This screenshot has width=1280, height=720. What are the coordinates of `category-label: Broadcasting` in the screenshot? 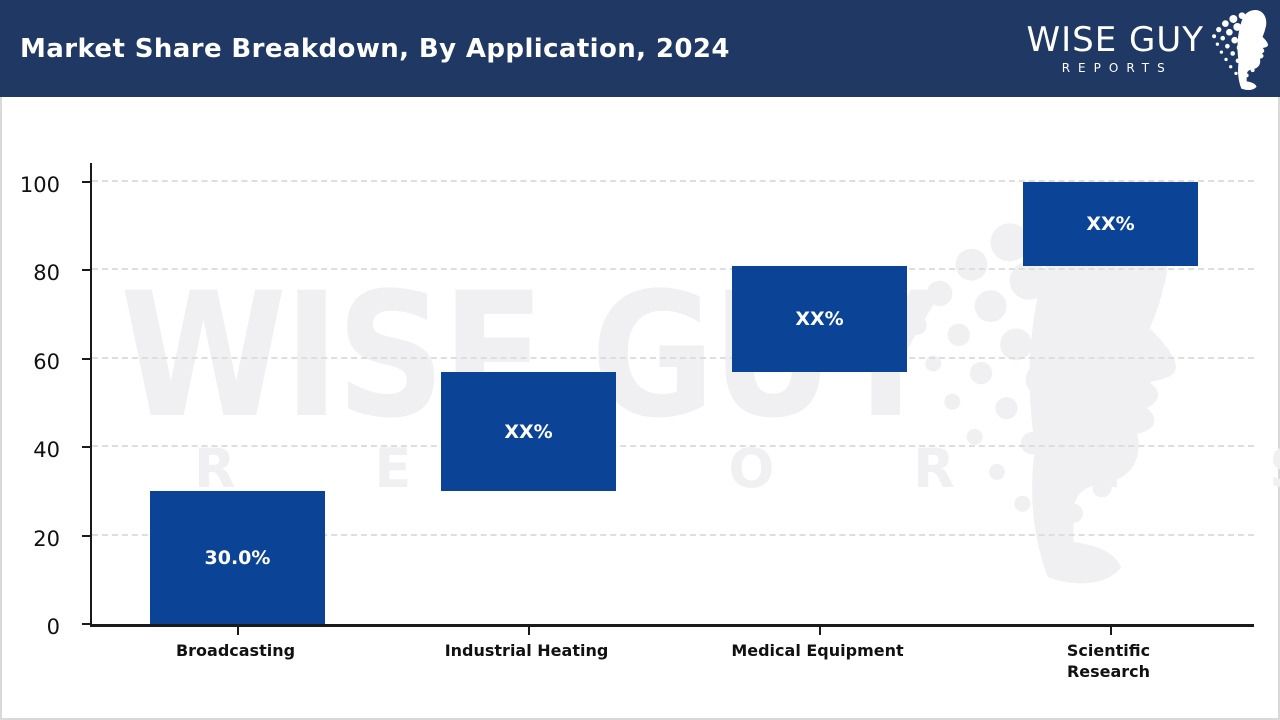 It's located at (235, 650).